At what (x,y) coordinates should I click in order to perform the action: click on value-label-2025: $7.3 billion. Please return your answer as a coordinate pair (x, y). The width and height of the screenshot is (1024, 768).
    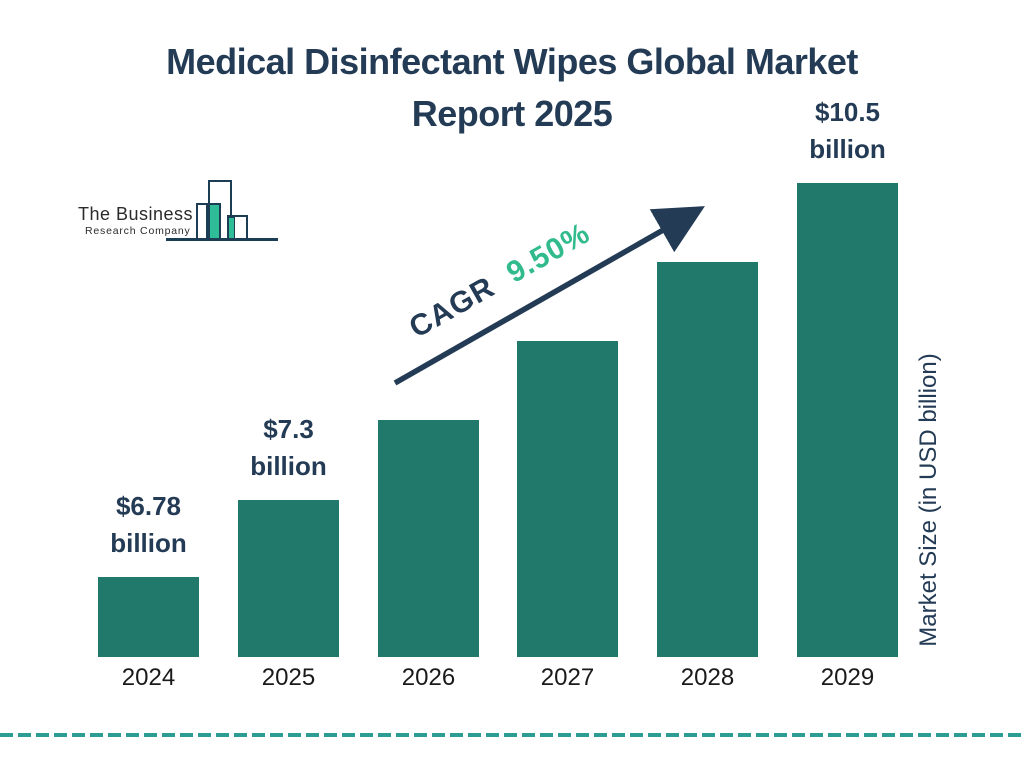
    Looking at the image, I should click on (288, 447).